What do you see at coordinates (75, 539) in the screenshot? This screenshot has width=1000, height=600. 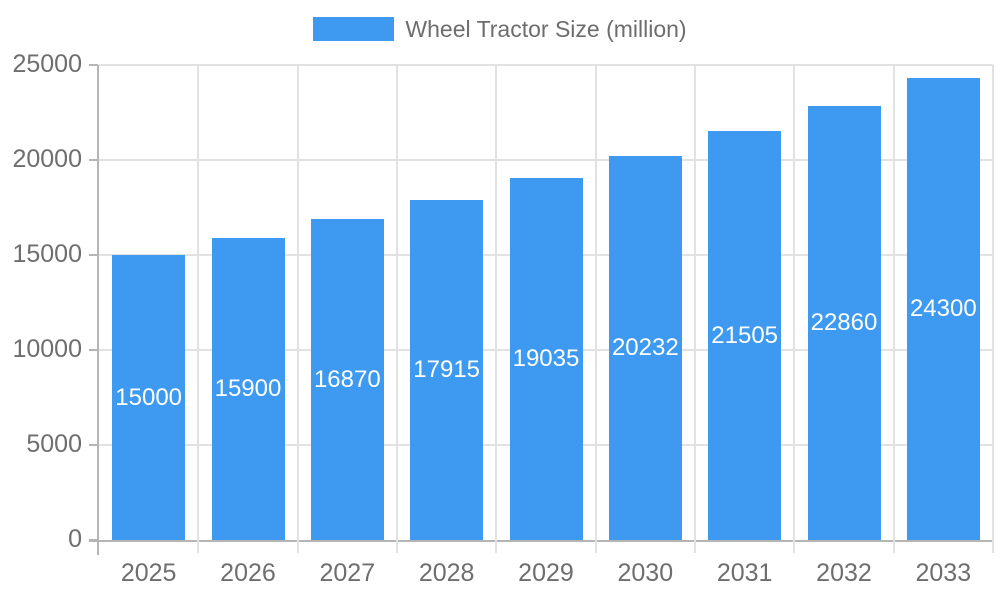 I see `y-axis-tick-label: 0` at bounding box center [75, 539].